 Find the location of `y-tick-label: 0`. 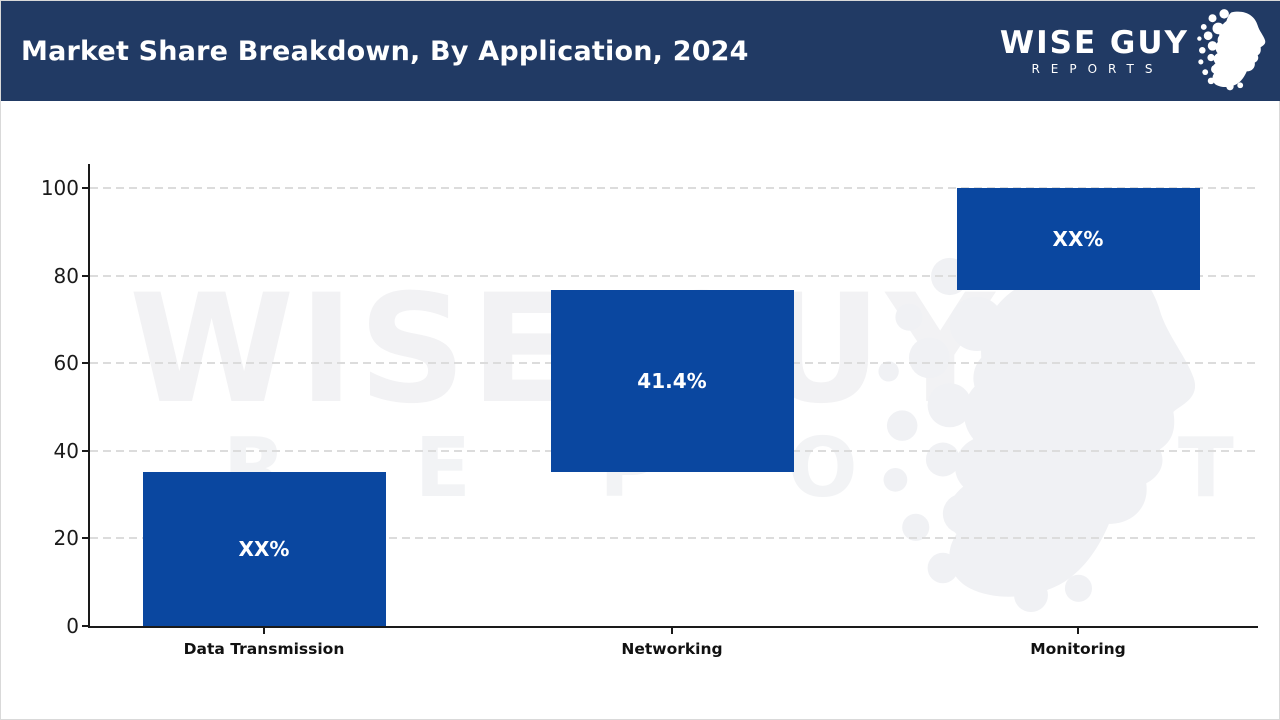

y-tick-label: 0 is located at coordinates (72, 626).